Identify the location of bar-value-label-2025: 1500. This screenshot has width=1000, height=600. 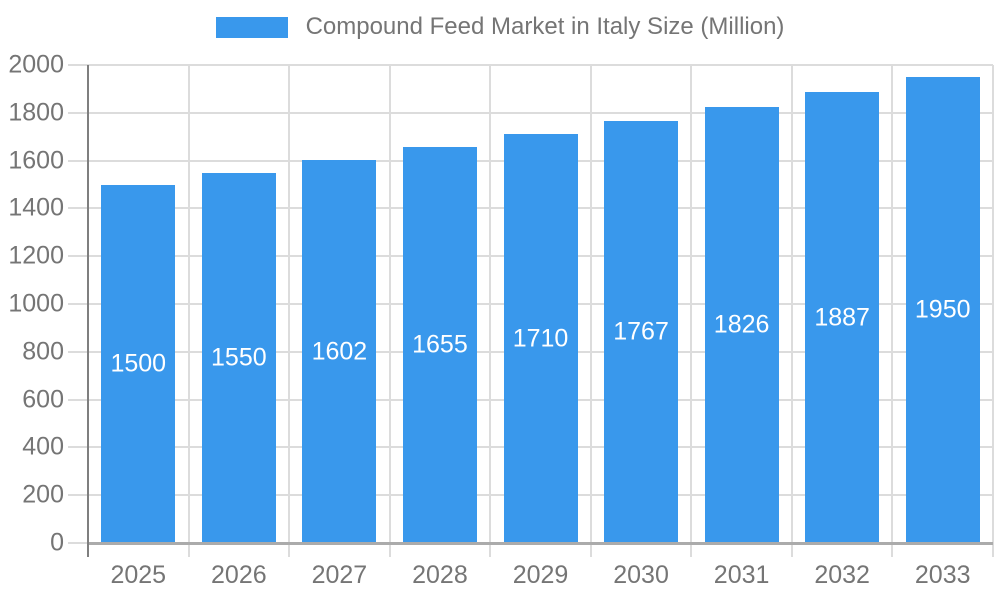
(138, 363).